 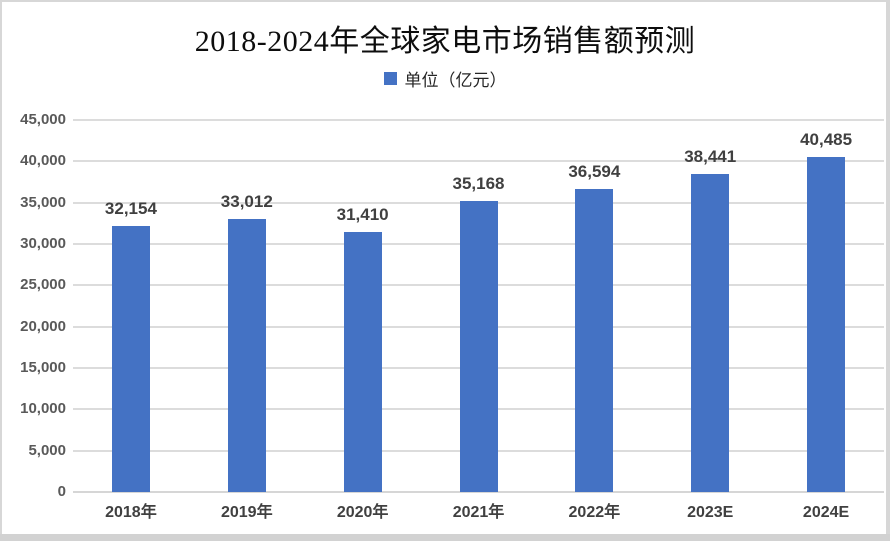 What do you see at coordinates (826, 324) in the screenshot?
I see `bar-2024E` at bounding box center [826, 324].